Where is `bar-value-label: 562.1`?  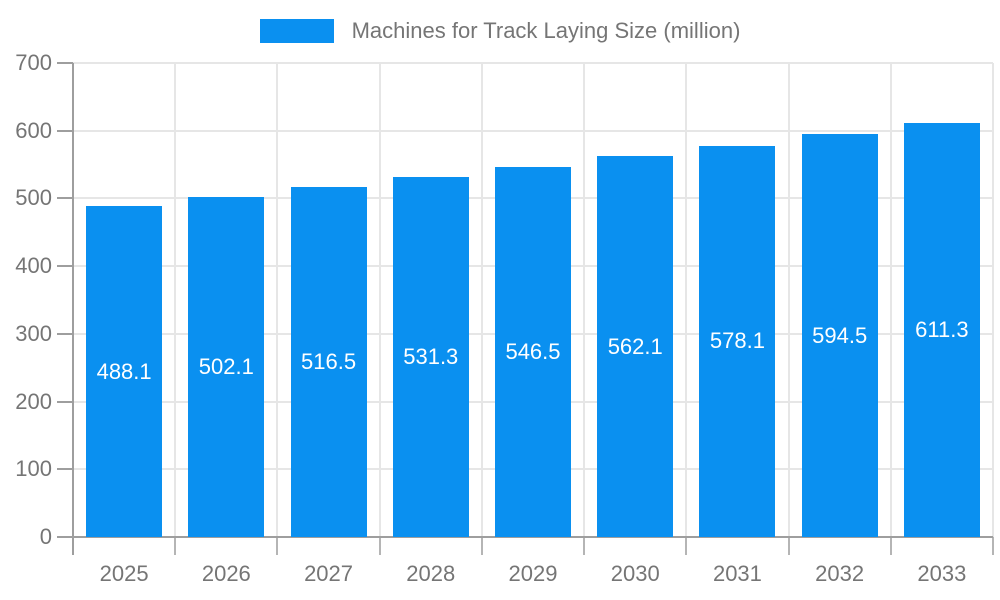
bar-value-label: 562.1 is located at coordinates (635, 346).